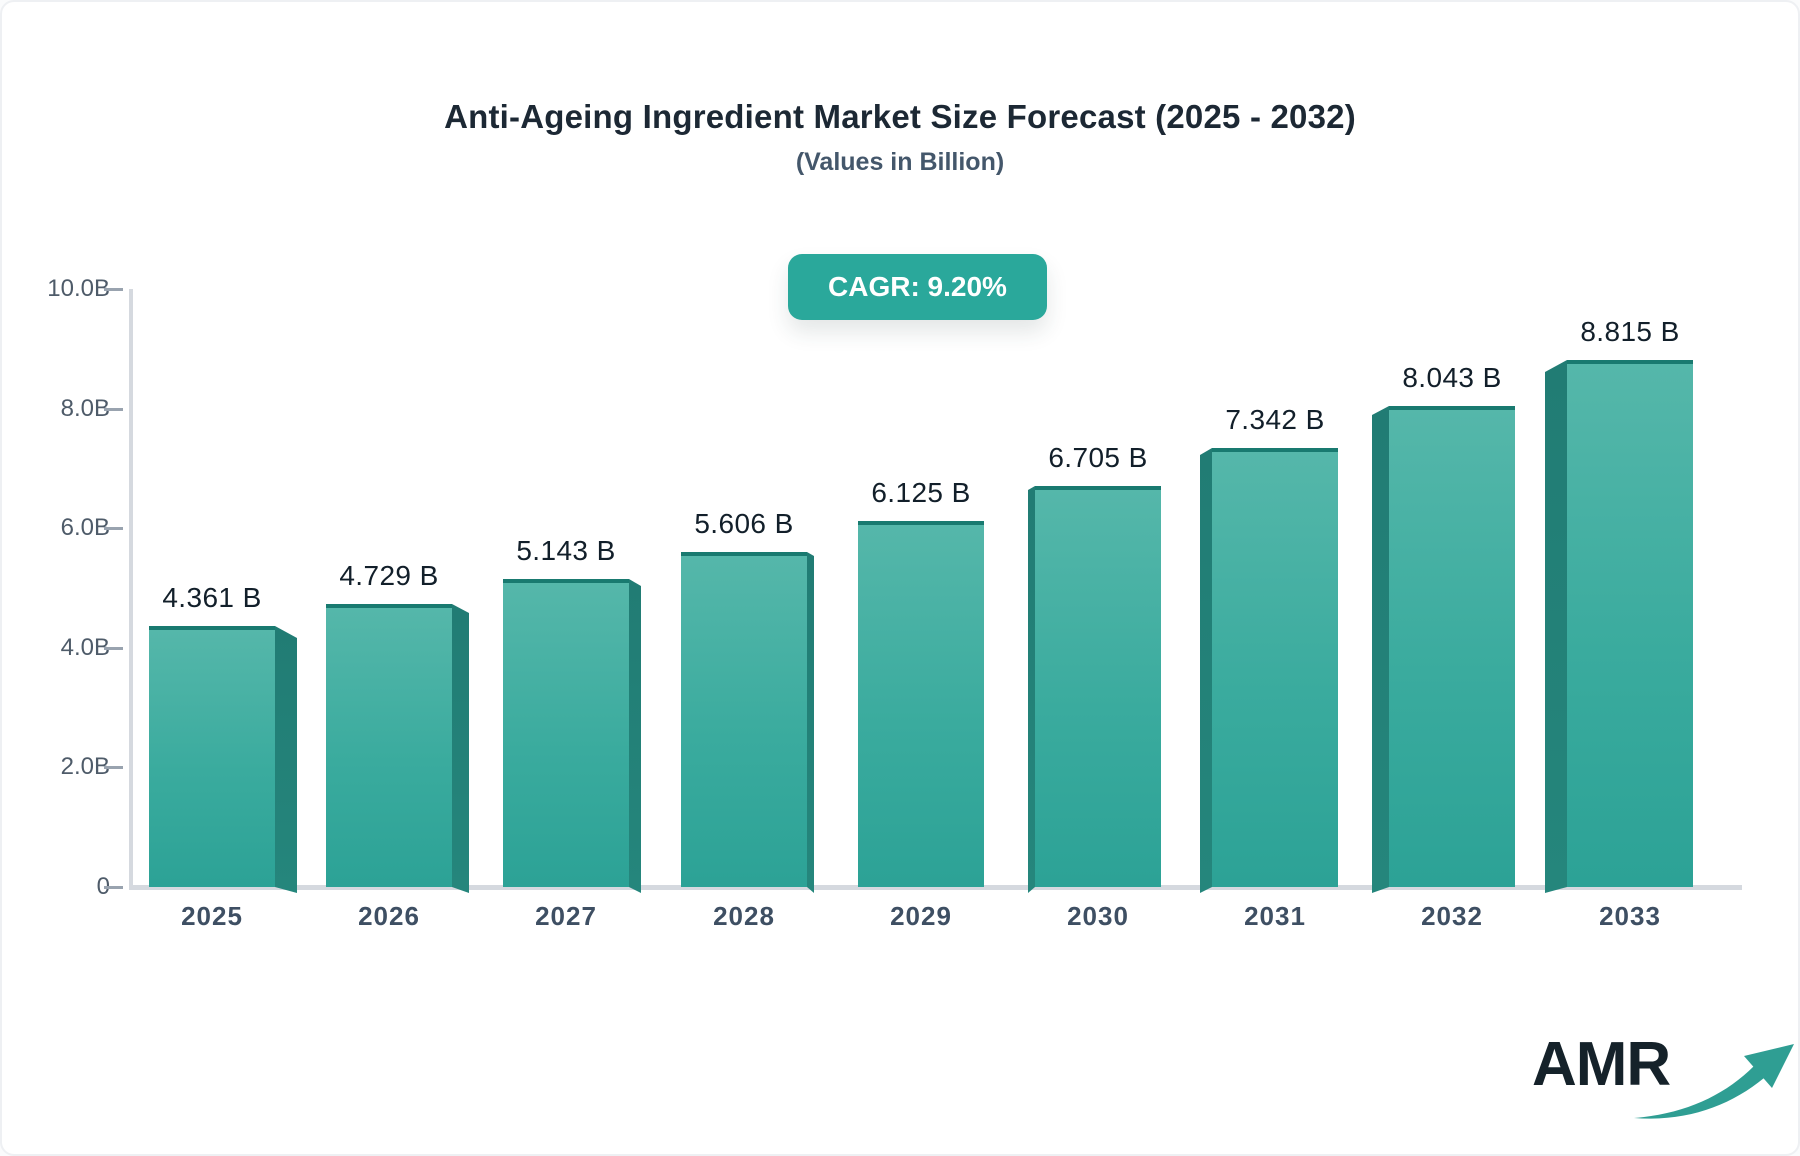 Image resolution: width=1800 pixels, height=1156 pixels. What do you see at coordinates (1275, 419) in the screenshot?
I see `bar-value-label: 7.342 B` at bounding box center [1275, 419].